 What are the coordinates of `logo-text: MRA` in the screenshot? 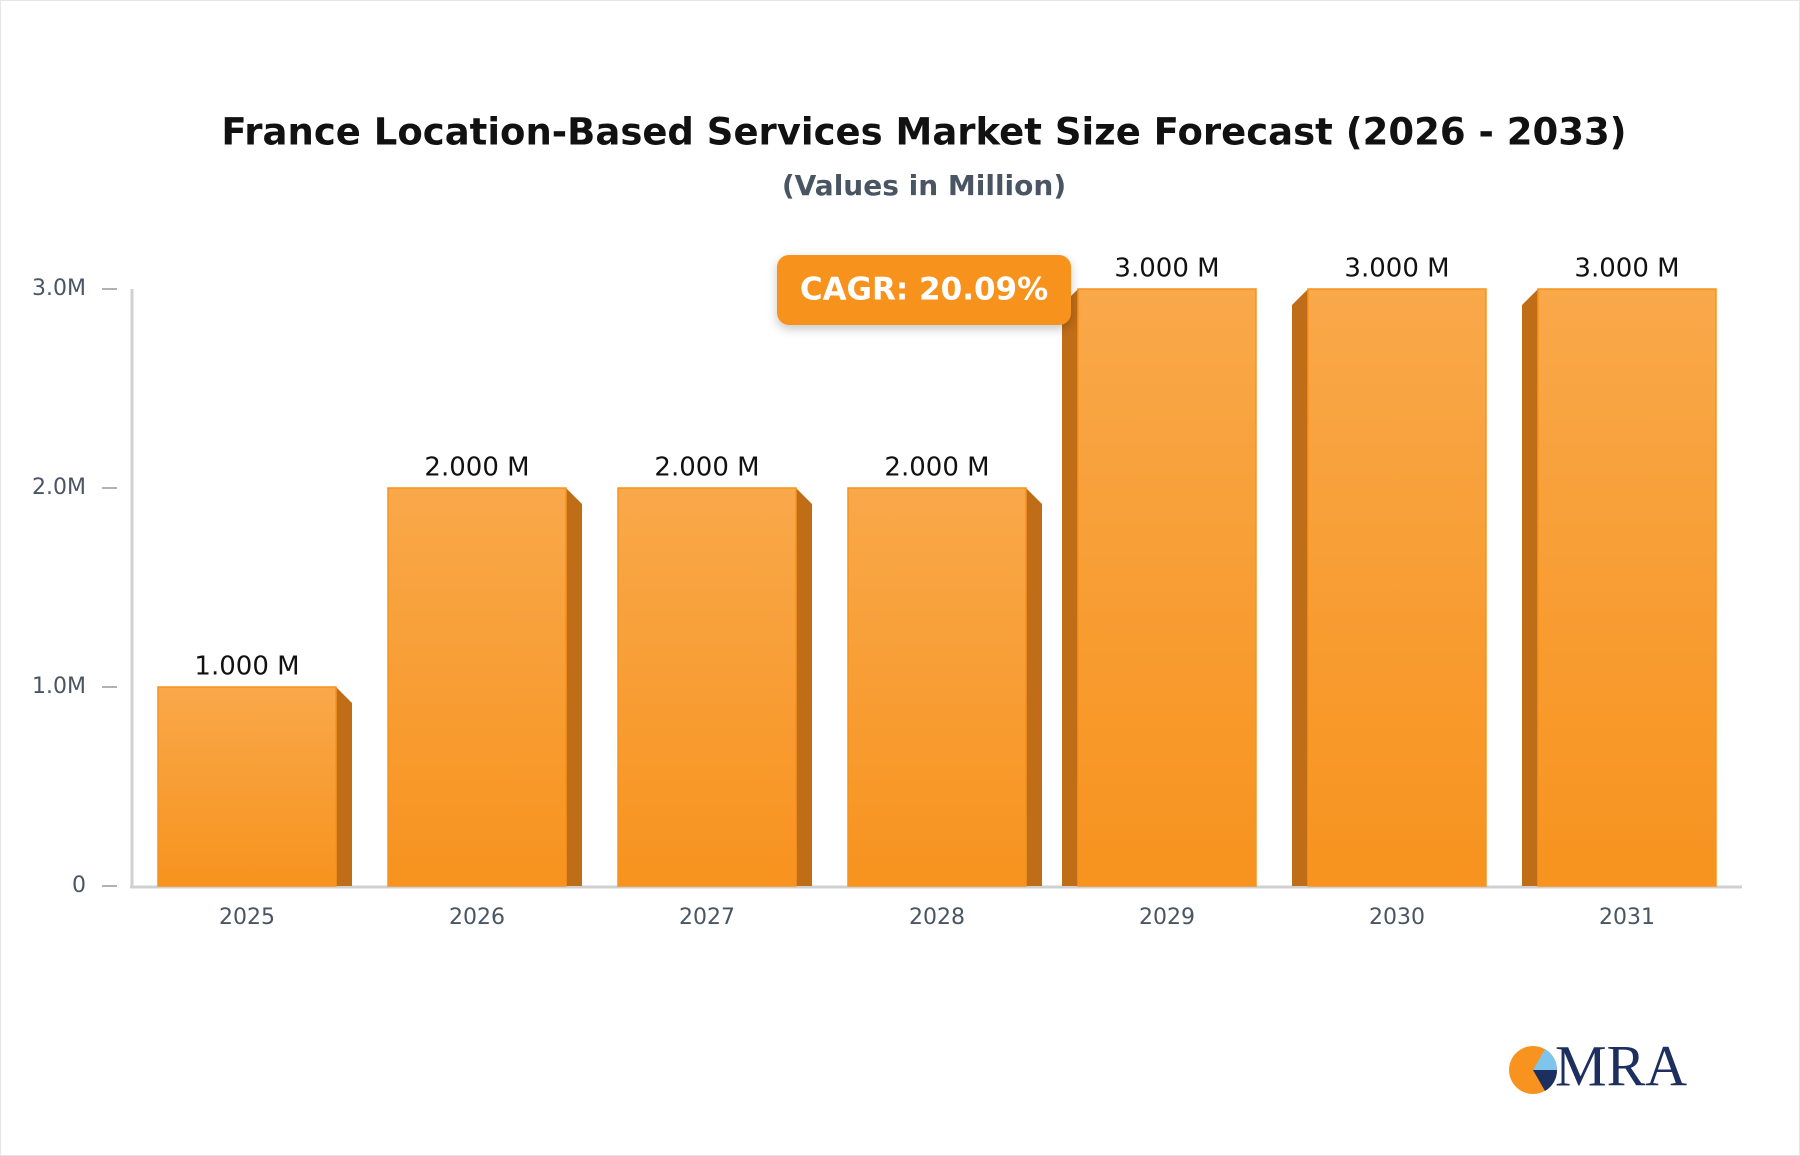 It's located at (1621, 1065).